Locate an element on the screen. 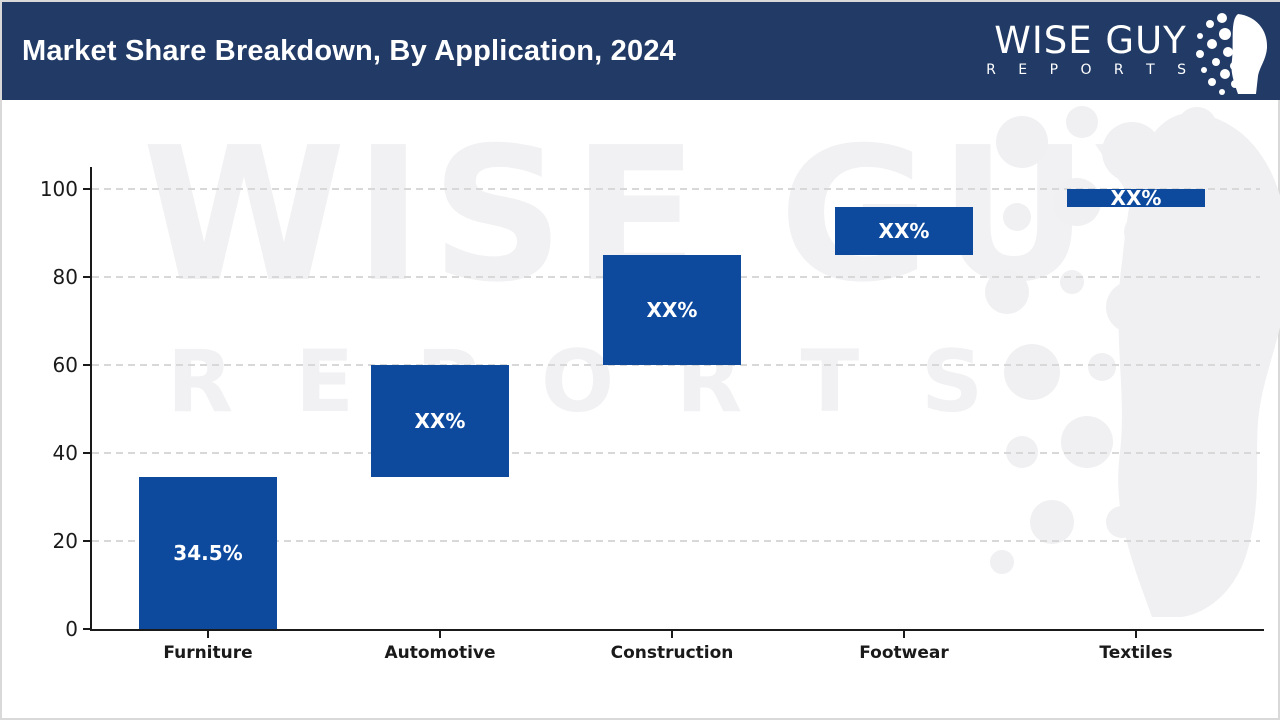 This screenshot has width=1280, height=722. x-tick-furniture is located at coordinates (208, 634).